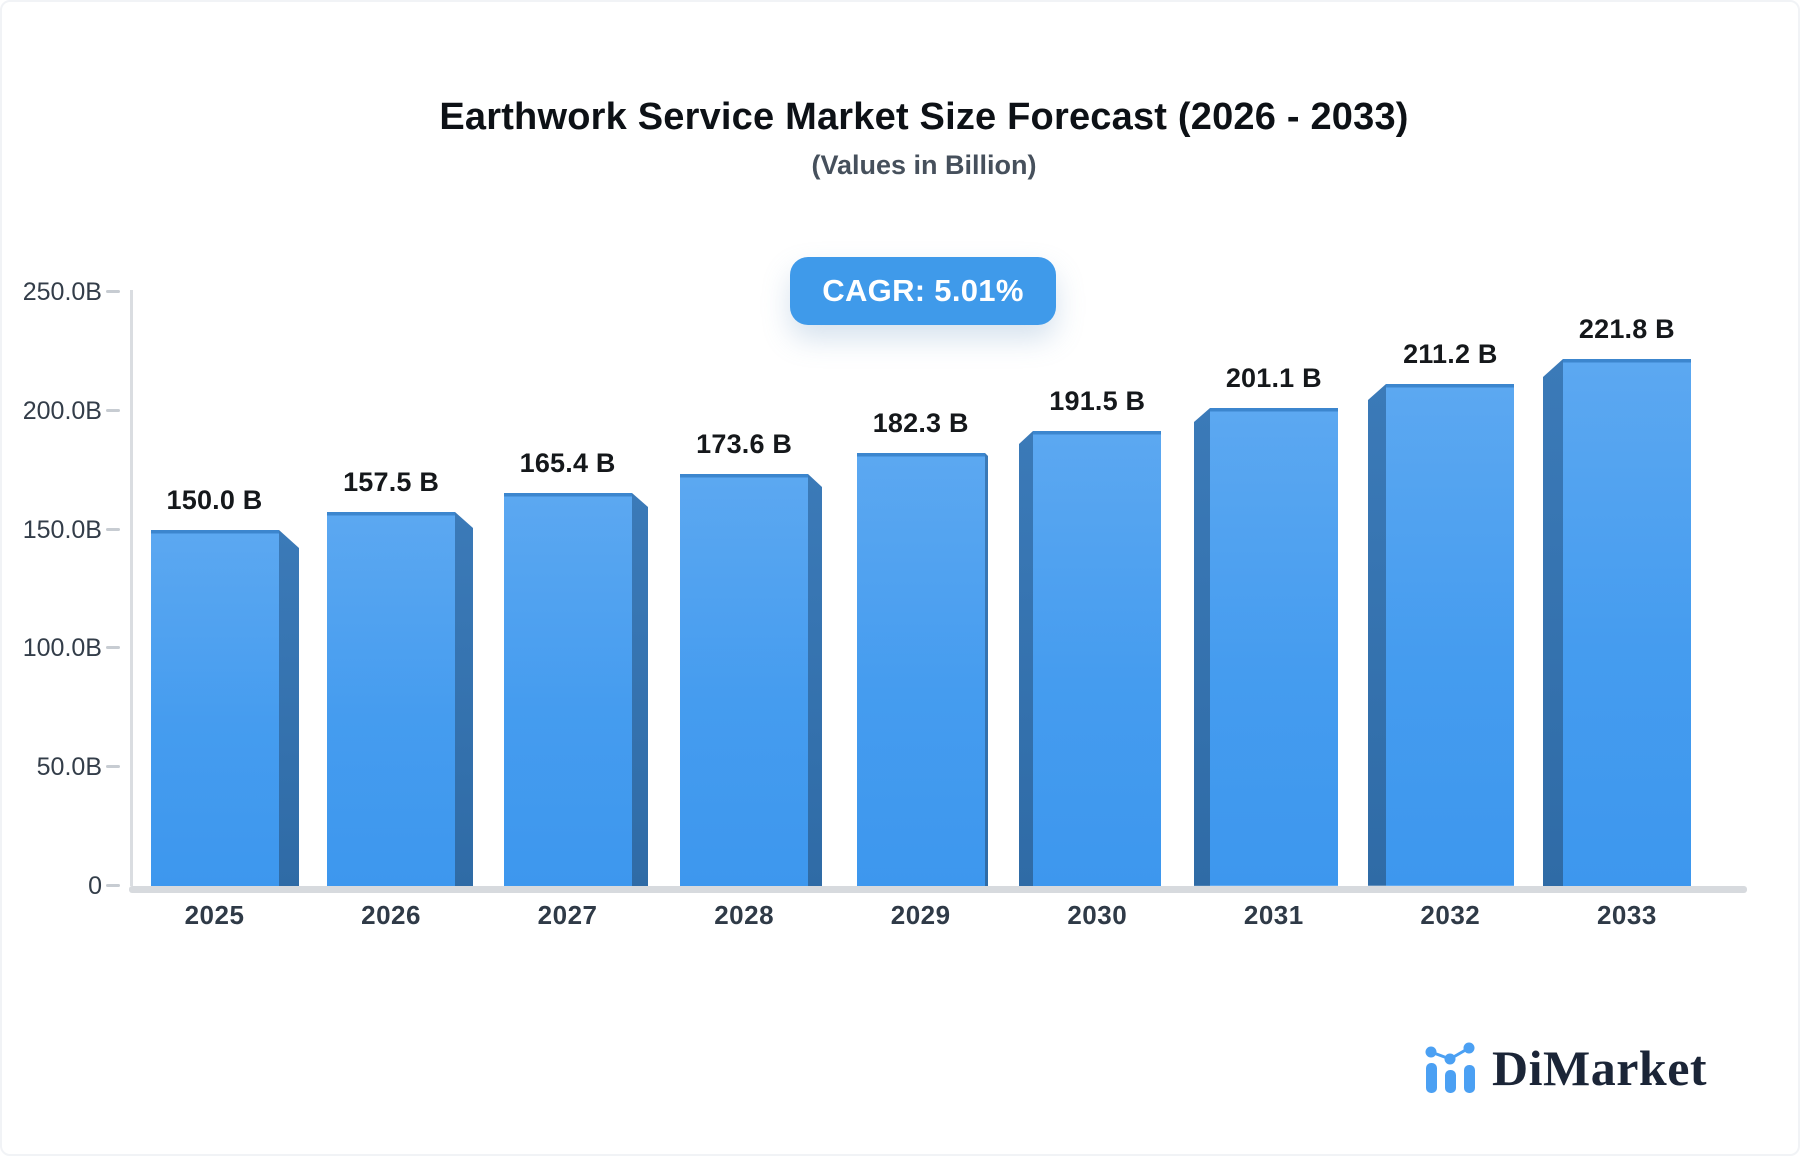 The image size is (1800, 1156). Describe the element at coordinates (1626, 915) in the screenshot. I see `x-axis-label: 2033` at that location.